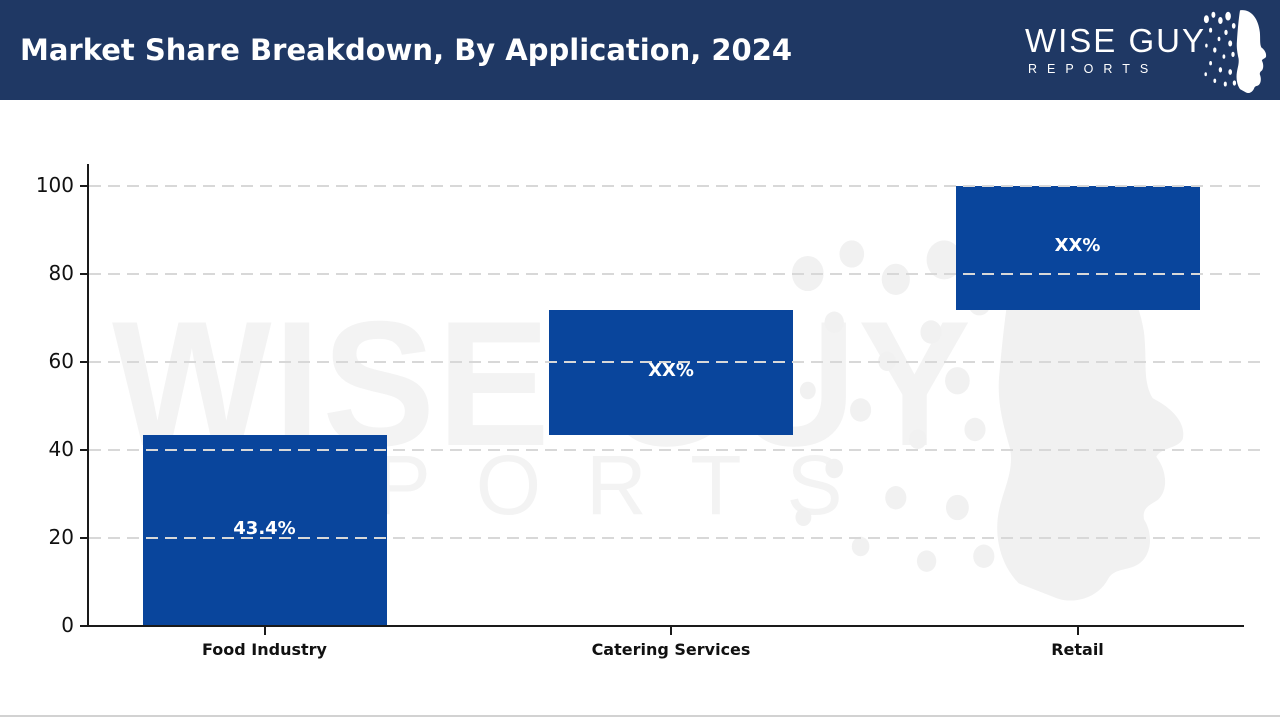  What do you see at coordinates (640, 716) in the screenshot?
I see `bottom-border-line` at bounding box center [640, 716].